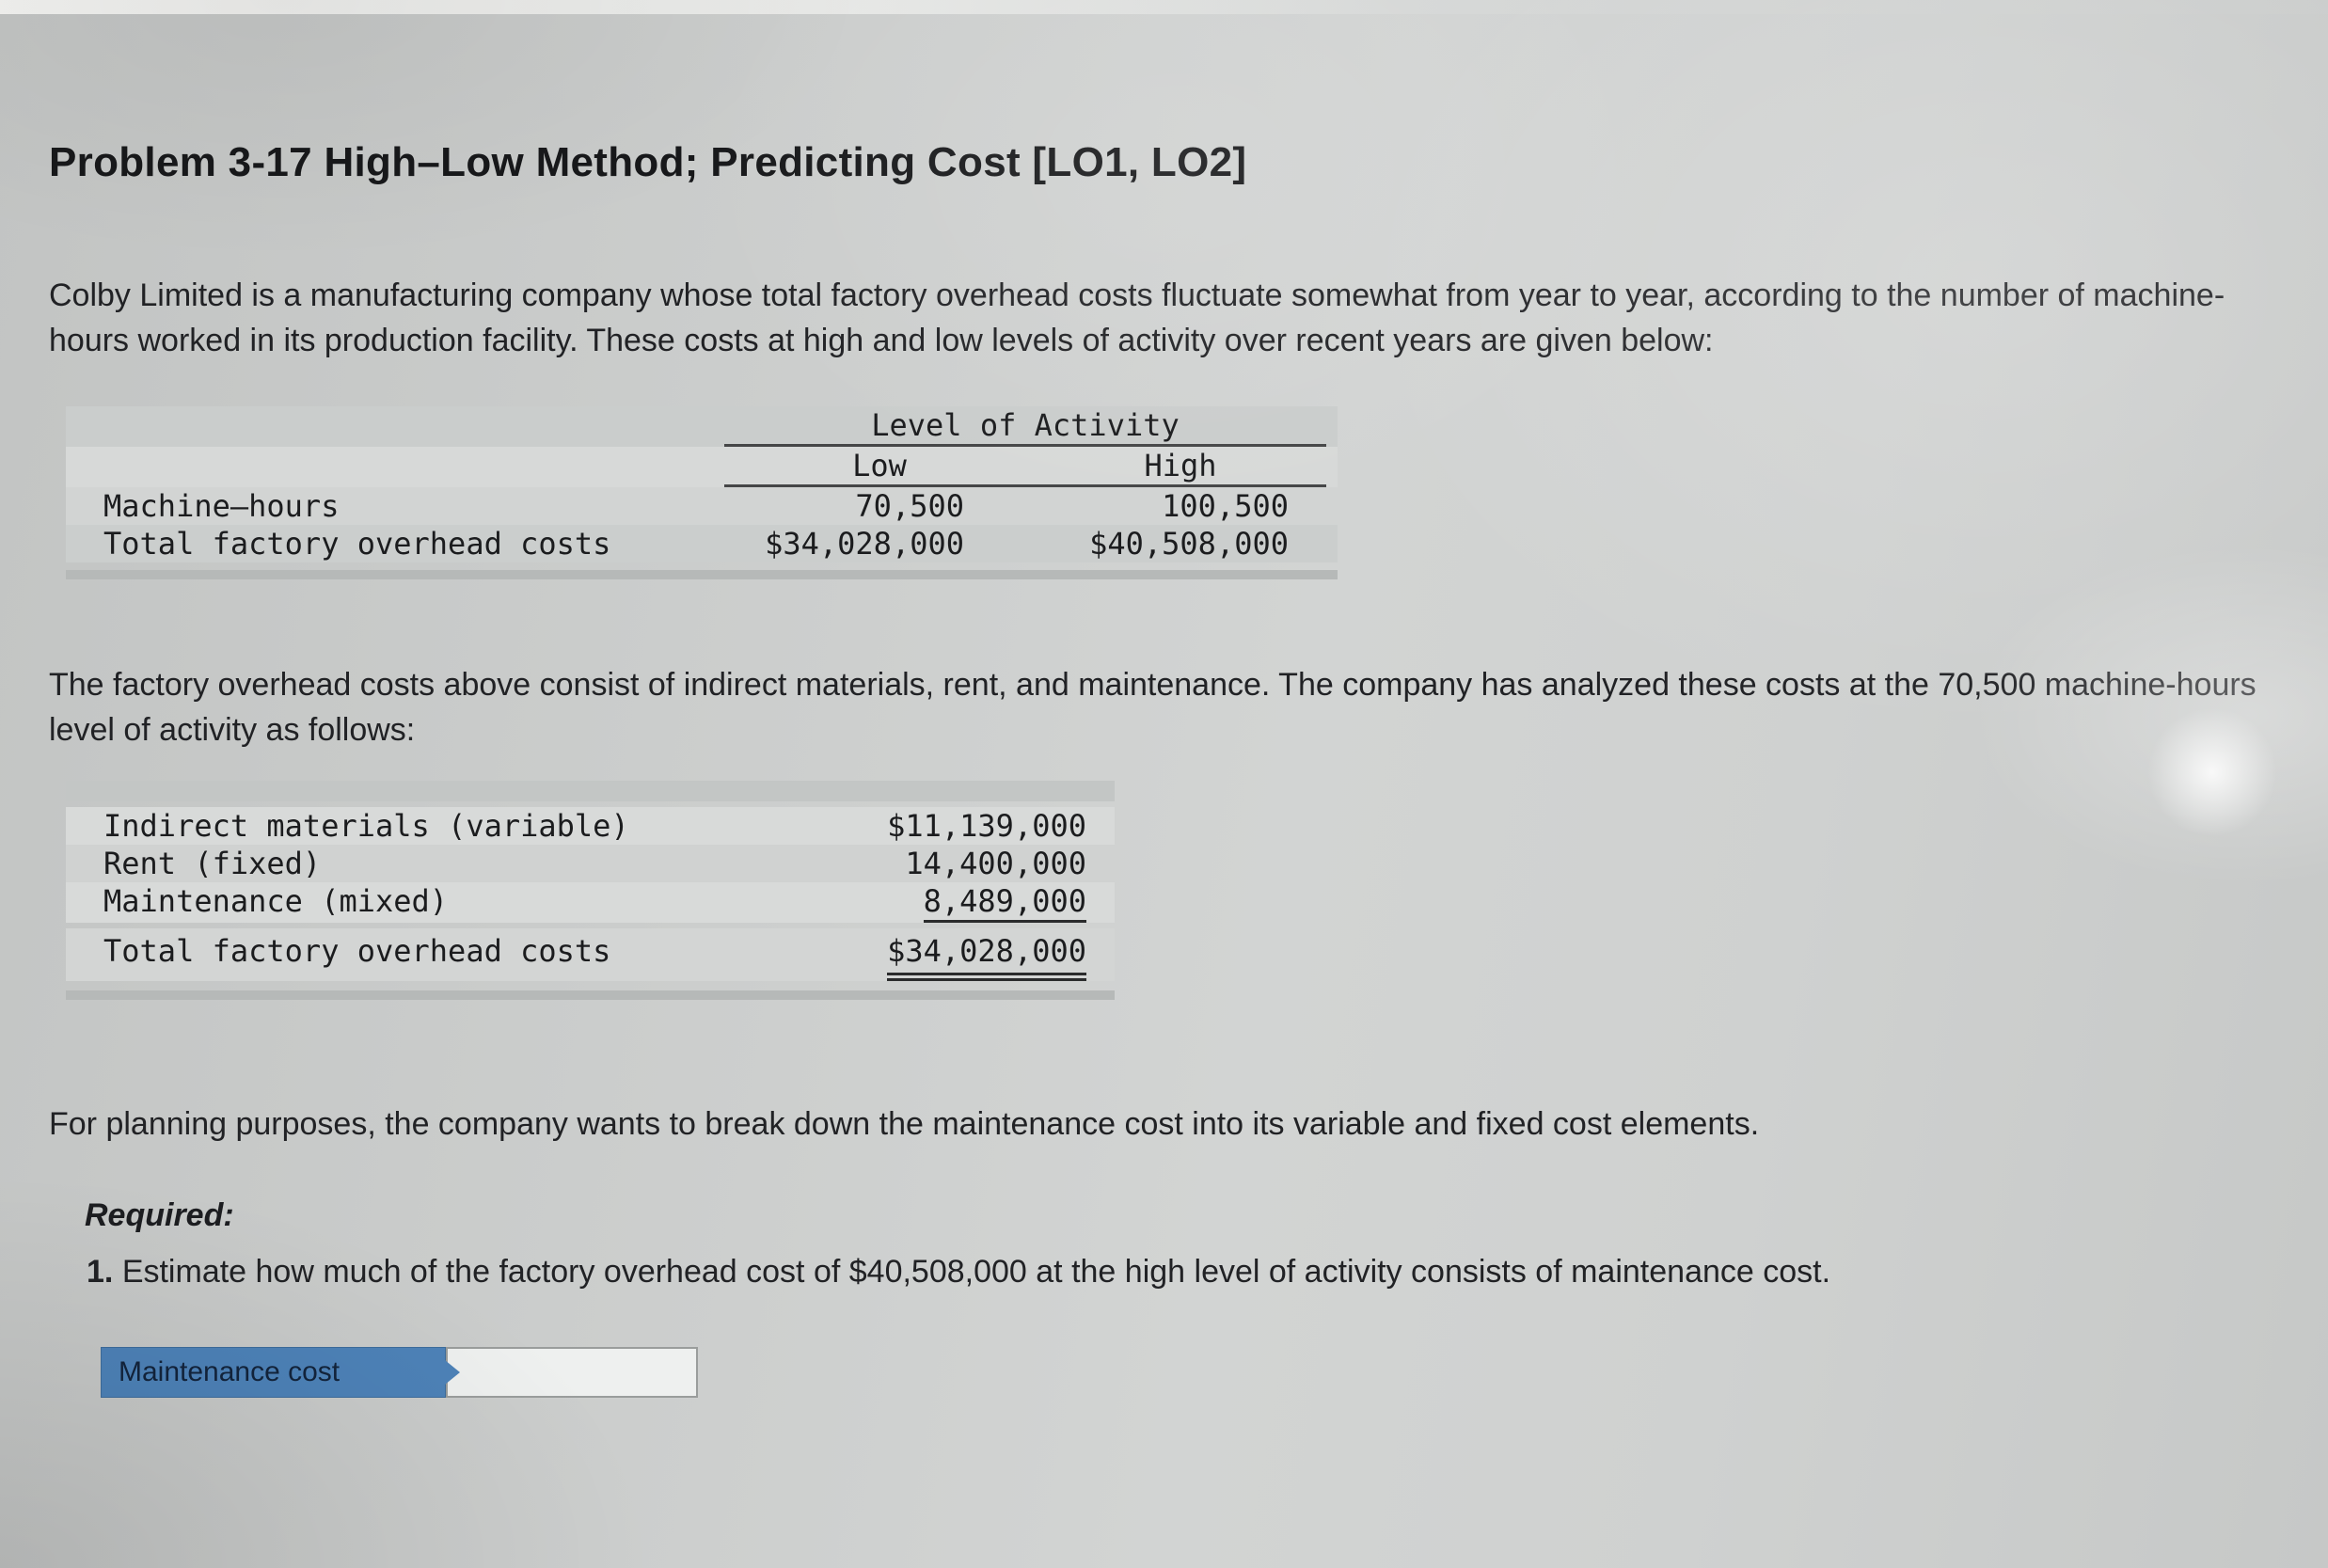 This screenshot has width=2328, height=1568. What do you see at coordinates (1004, 902) in the screenshot?
I see `maintenance-value-underlined: 8,489,000` at bounding box center [1004, 902].